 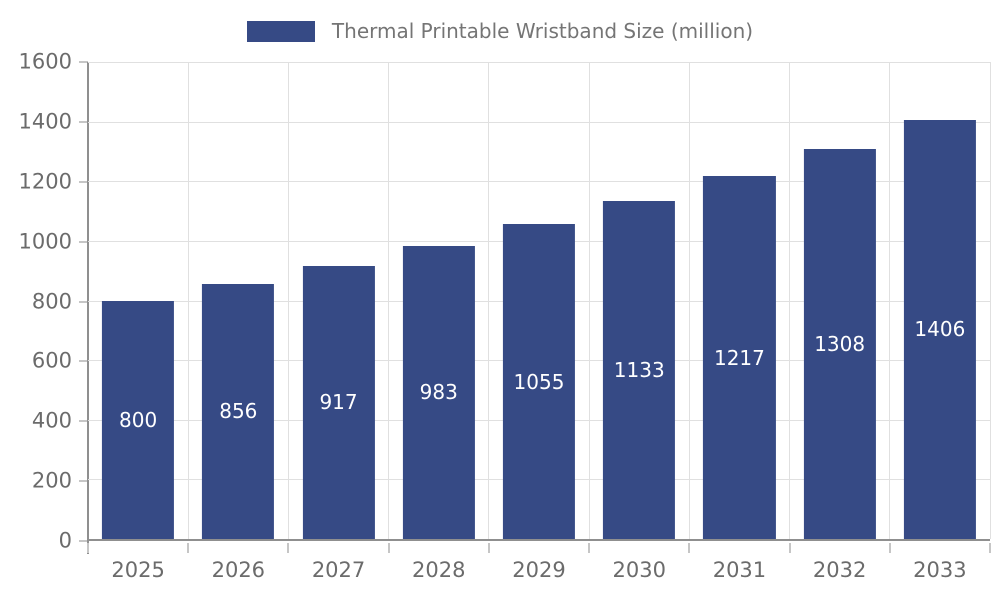 I want to click on bar-value-label-2027: 917, so click(x=338, y=402).